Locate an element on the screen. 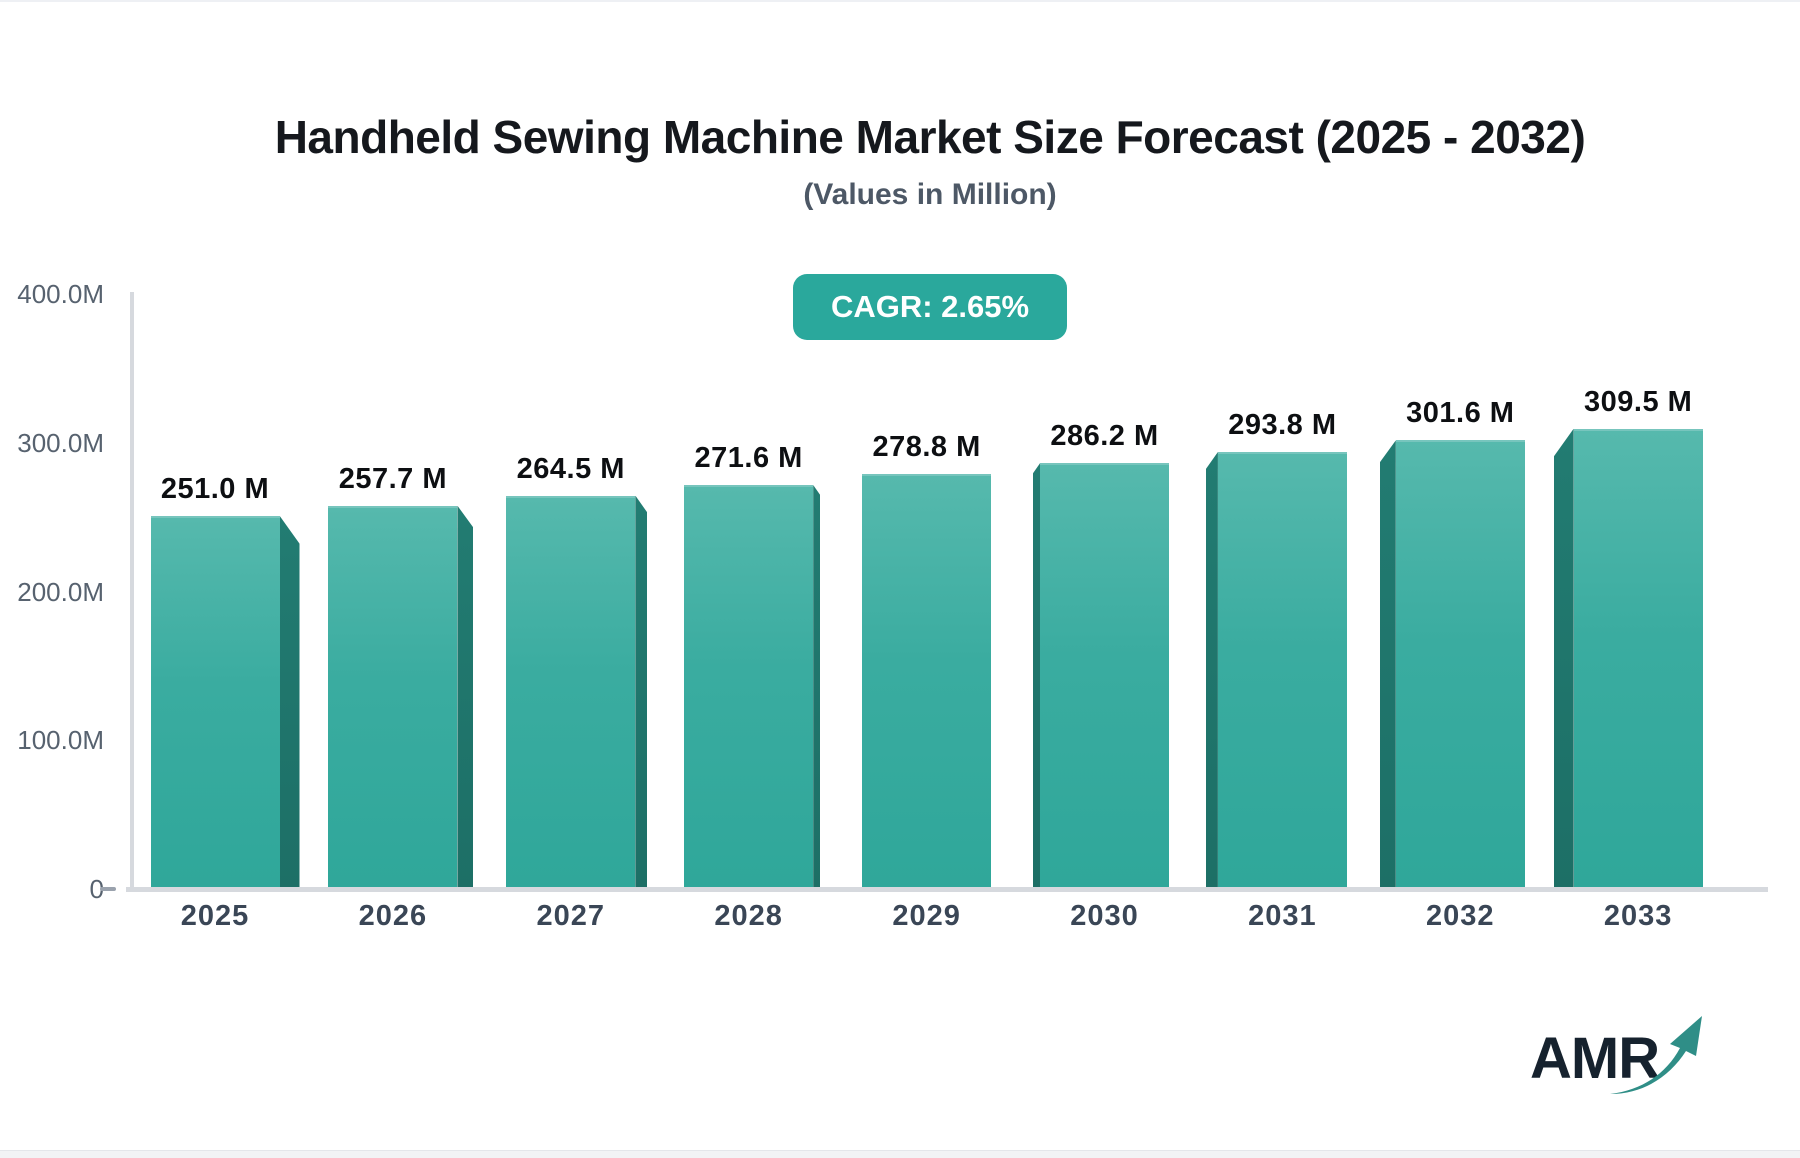  bar-2030 is located at coordinates (1104, 676).